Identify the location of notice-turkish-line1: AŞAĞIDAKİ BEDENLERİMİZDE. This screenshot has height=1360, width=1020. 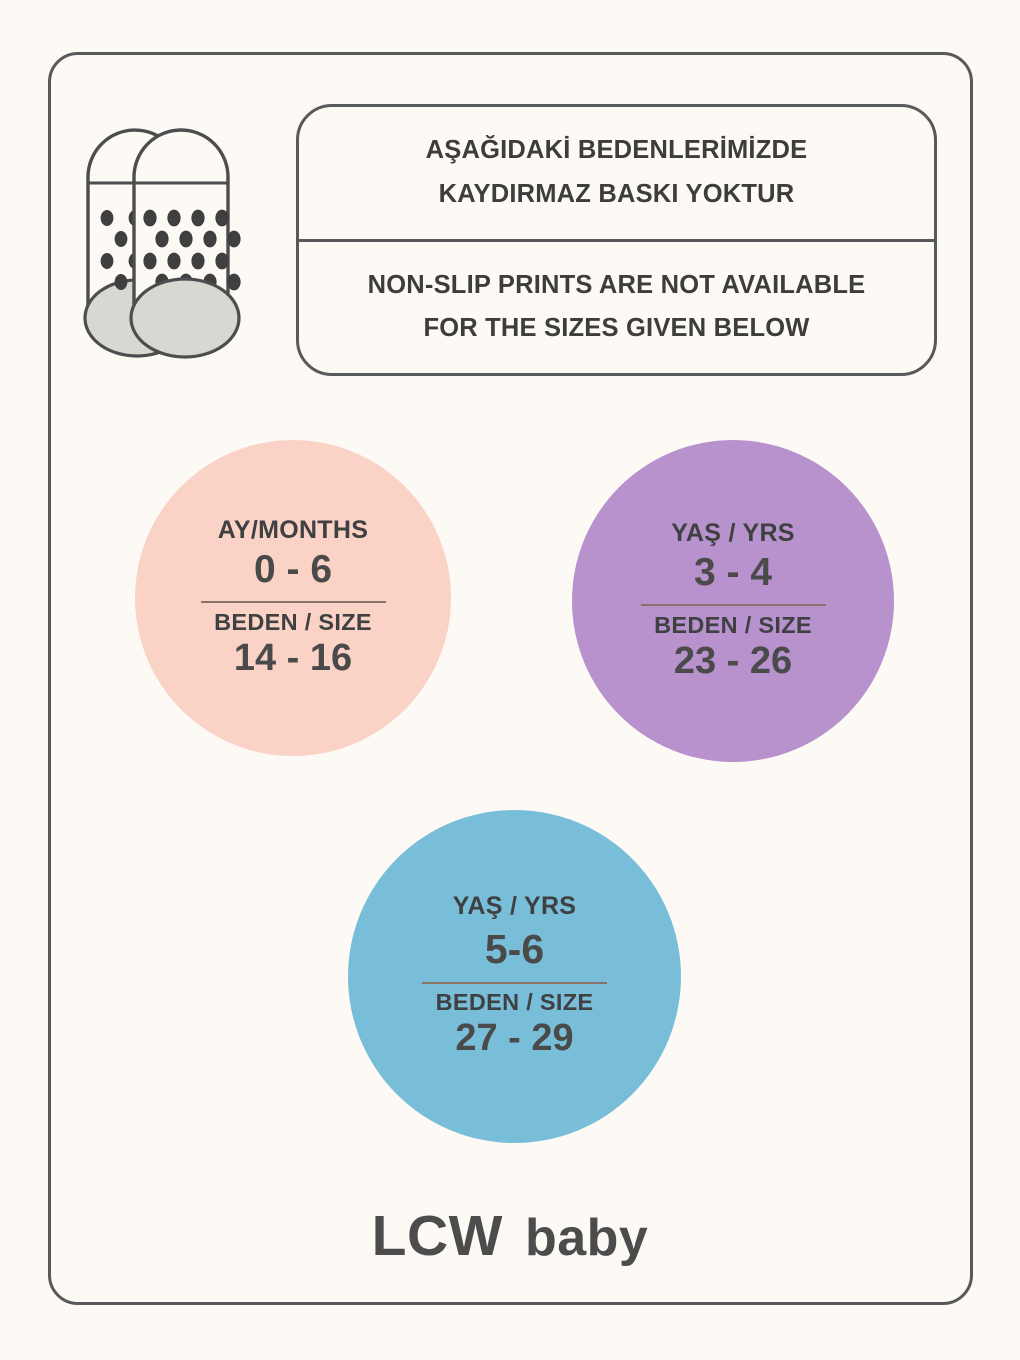
(616, 150).